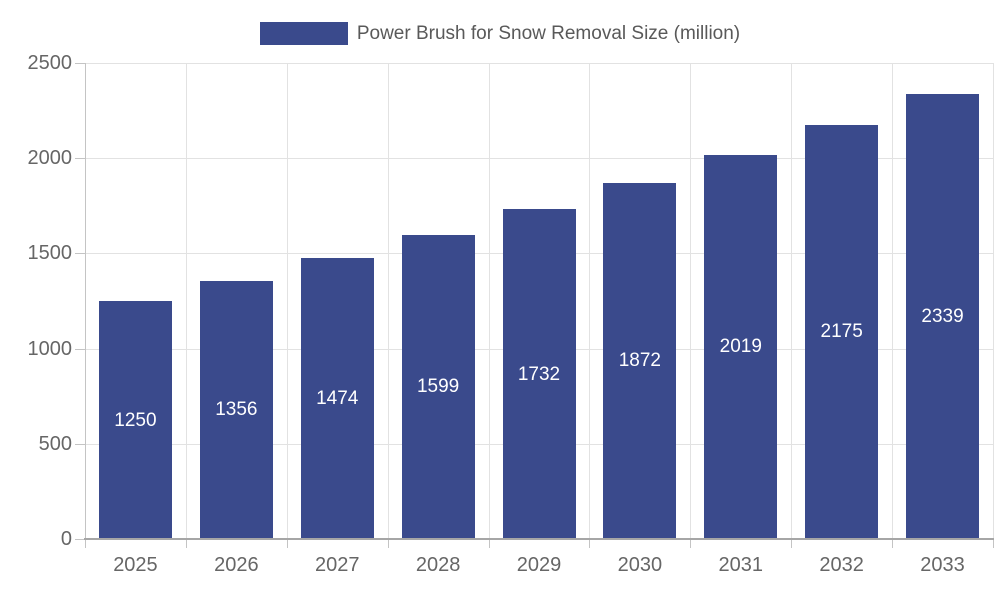 The height and width of the screenshot is (600, 1000). Describe the element at coordinates (50, 253) in the screenshot. I see `y-axis-tick-label: 1500` at that location.